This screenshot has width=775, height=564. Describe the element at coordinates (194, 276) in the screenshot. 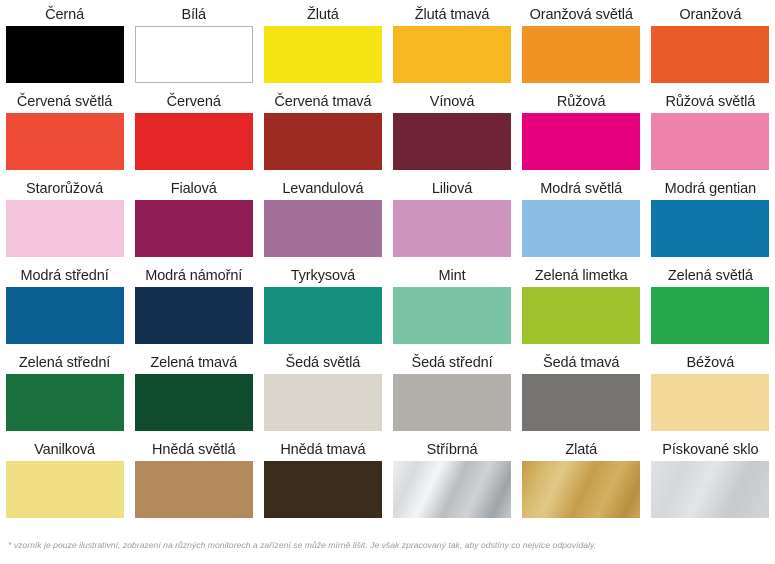

I see `swatch-label: Modrá námořní` at that location.